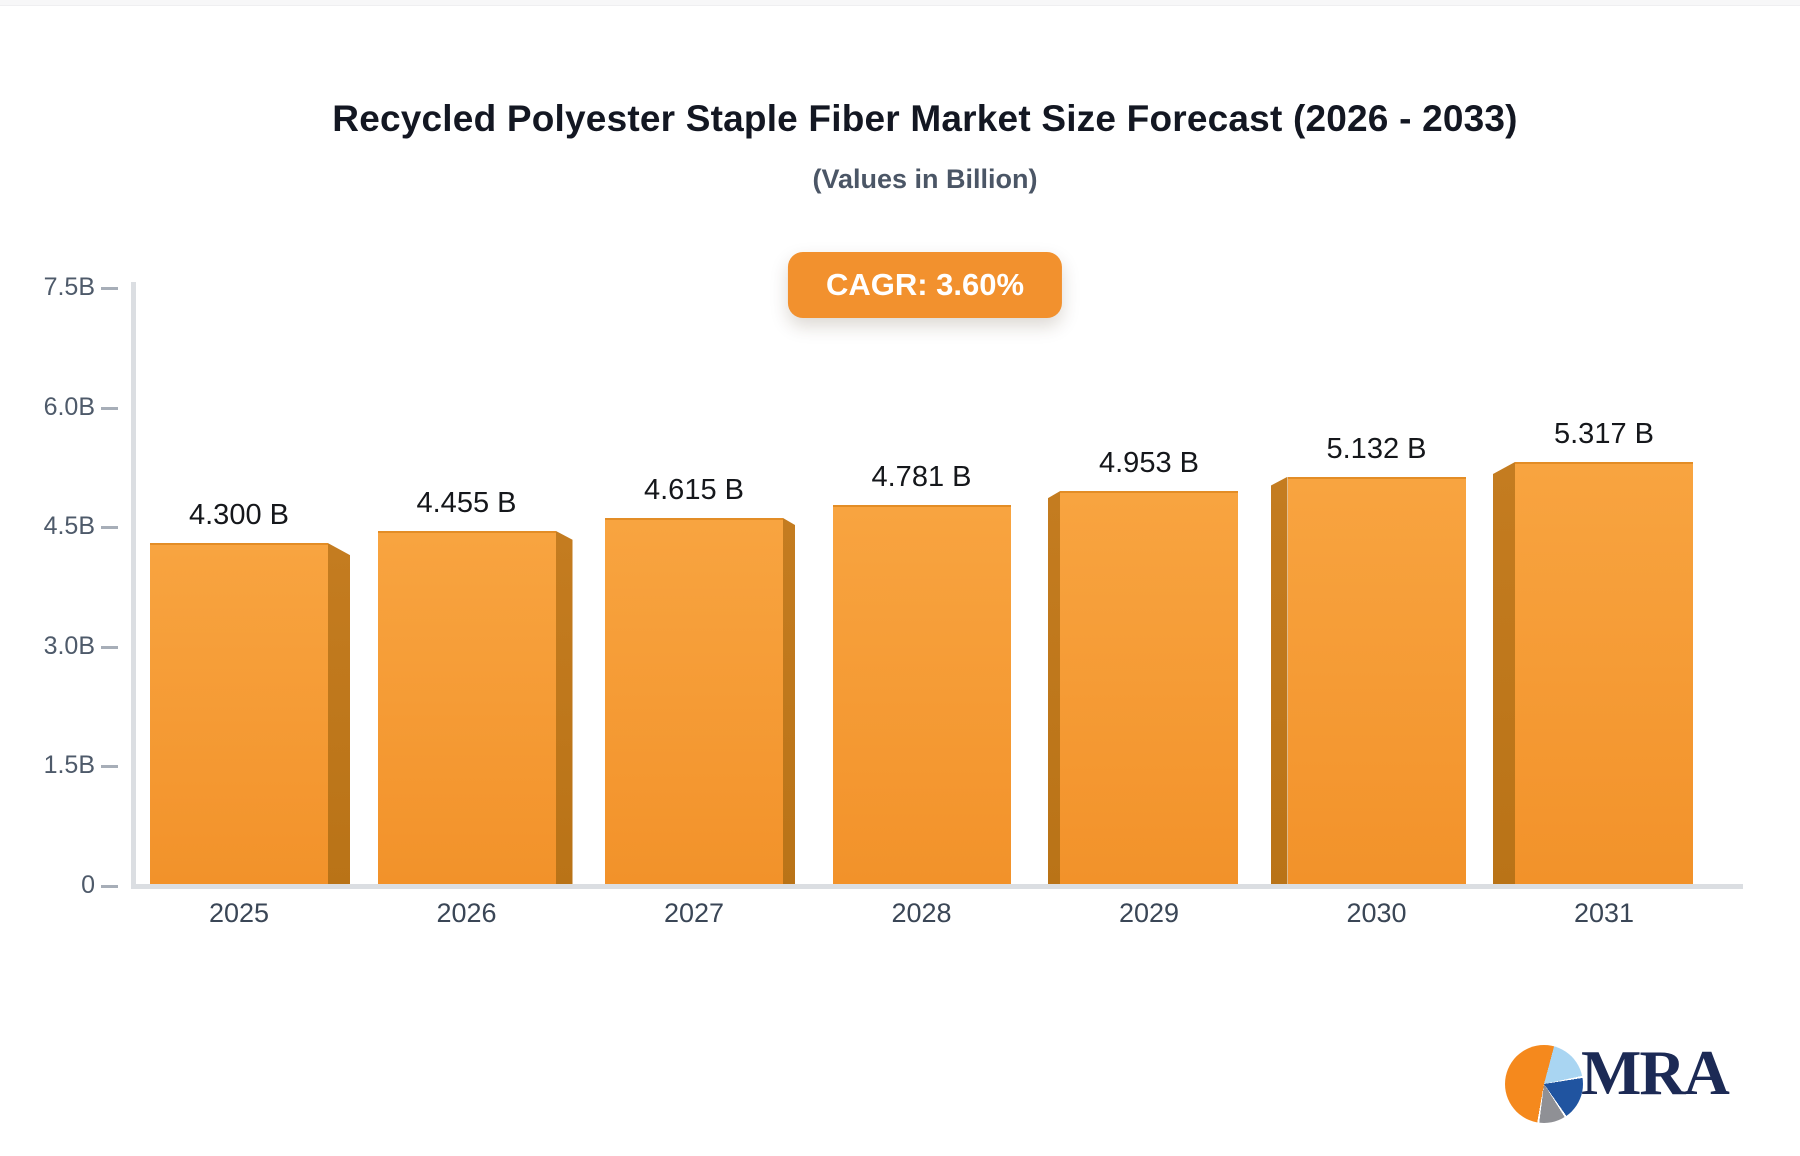 The width and height of the screenshot is (1800, 1156). I want to click on bar-value-label-2027: 4.615 B, so click(694, 490).